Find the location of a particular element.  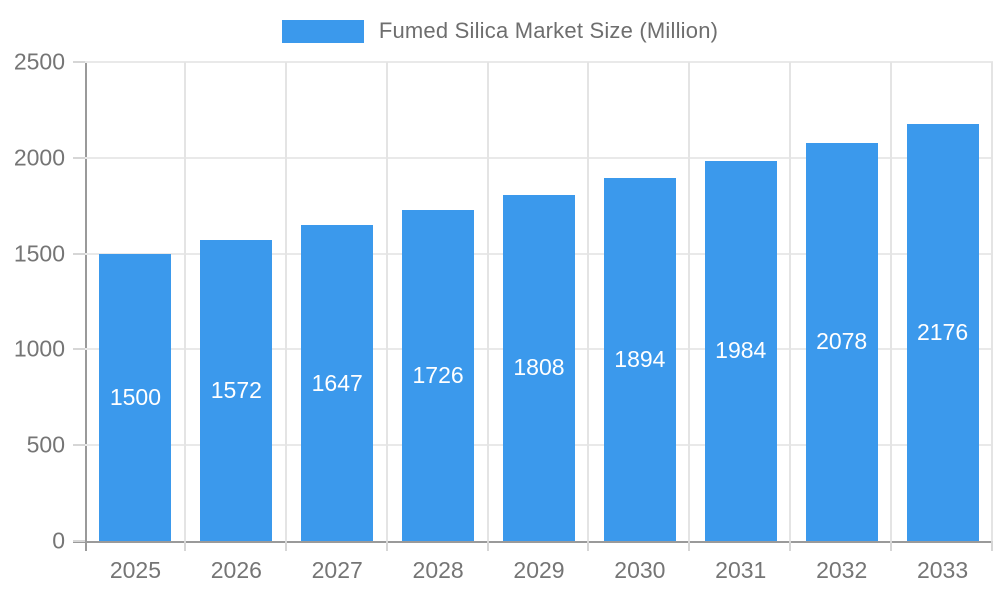

bar-value-label: 1808 is located at coordinates (539, 367).